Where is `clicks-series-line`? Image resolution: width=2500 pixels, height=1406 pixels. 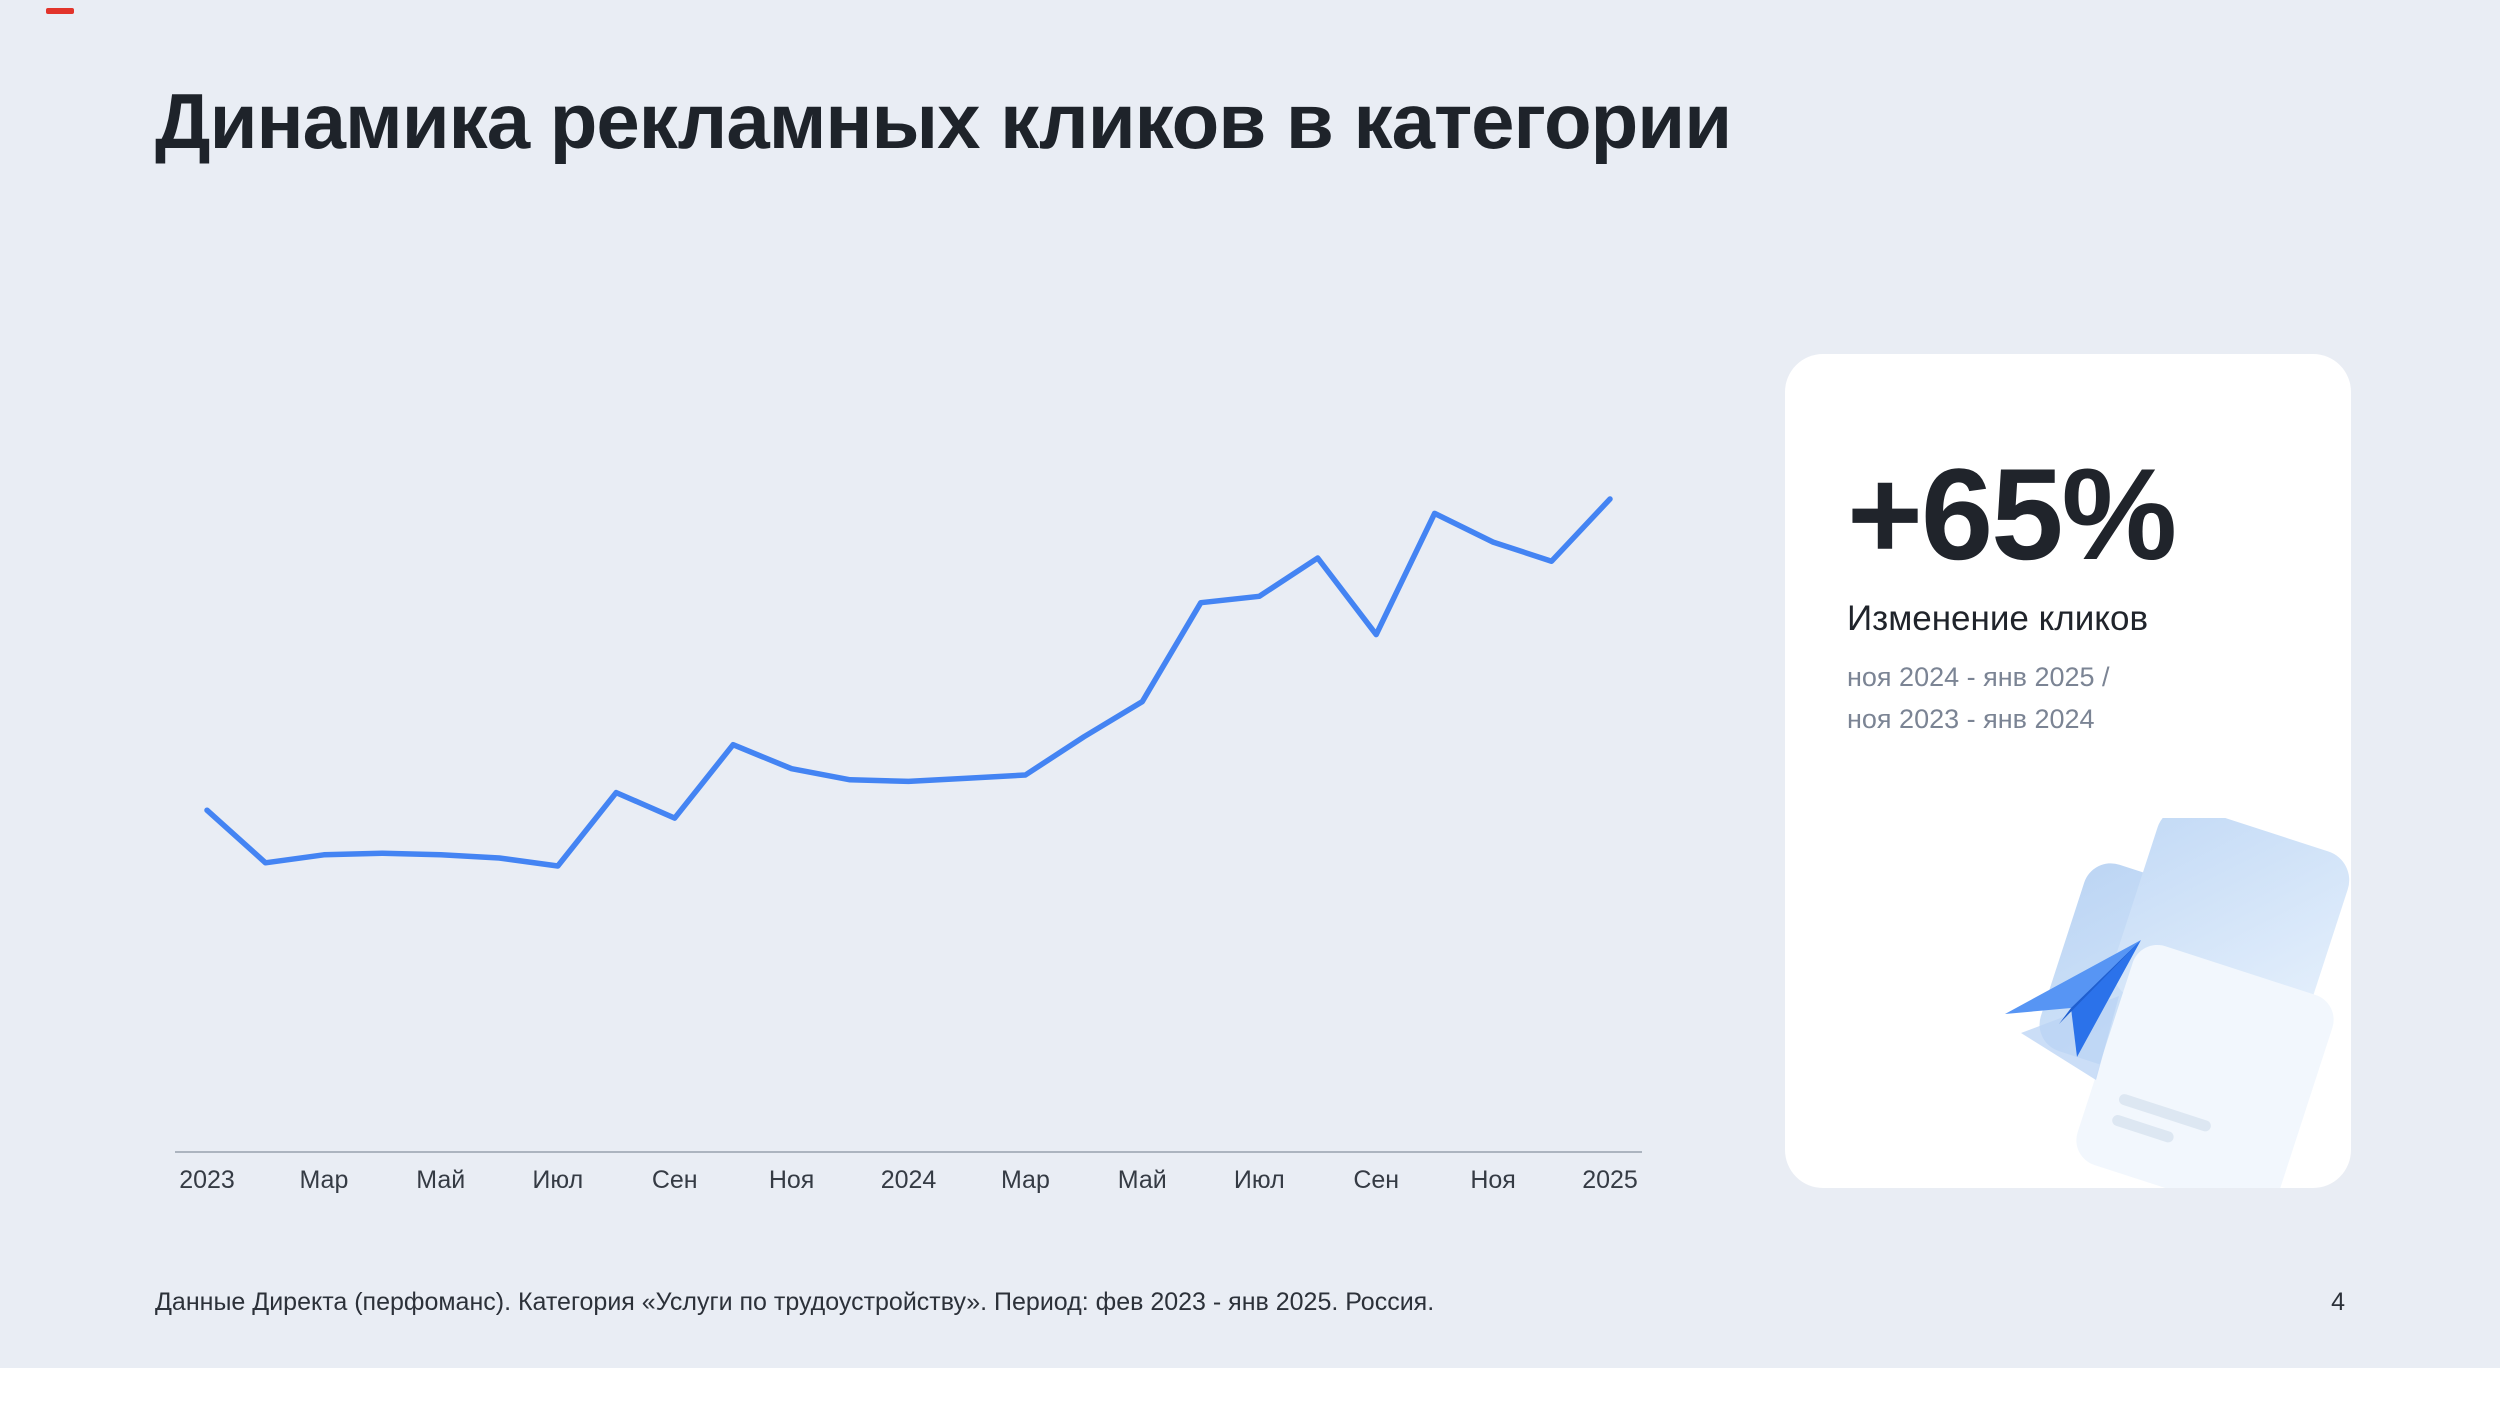 clicks-series-line is located at coordinates (908, 682).